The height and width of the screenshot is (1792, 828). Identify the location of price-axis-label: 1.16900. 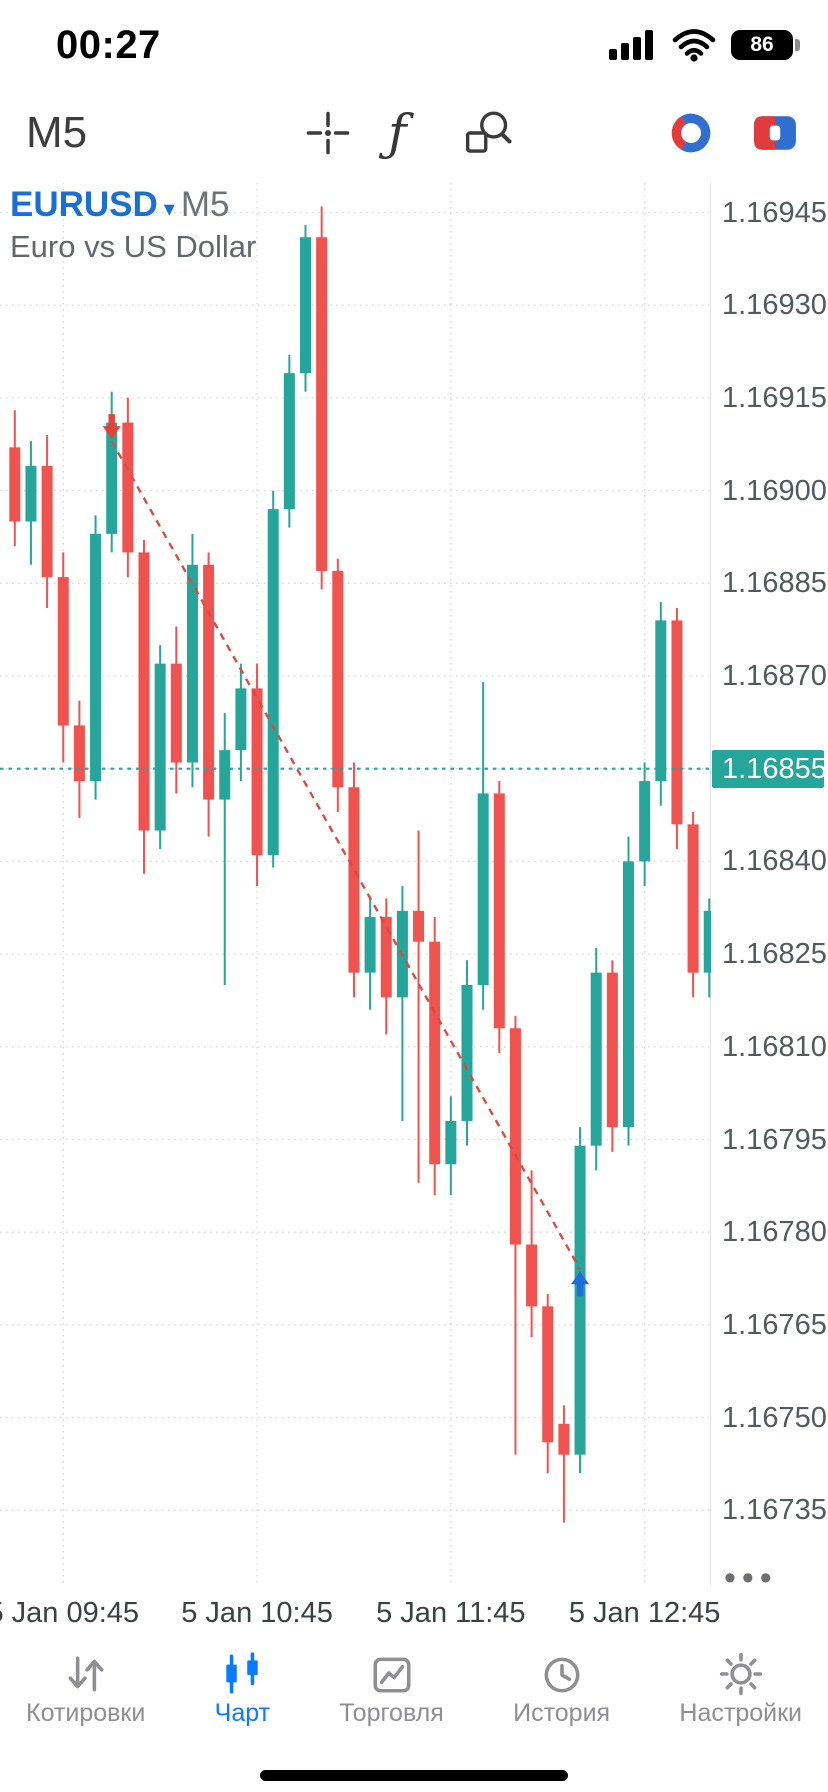
(774, 490).